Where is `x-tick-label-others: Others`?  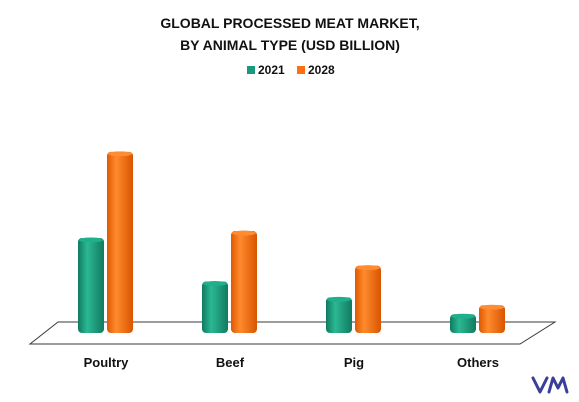 x-tick-label-others: Others is located at coordinates (478, 362).